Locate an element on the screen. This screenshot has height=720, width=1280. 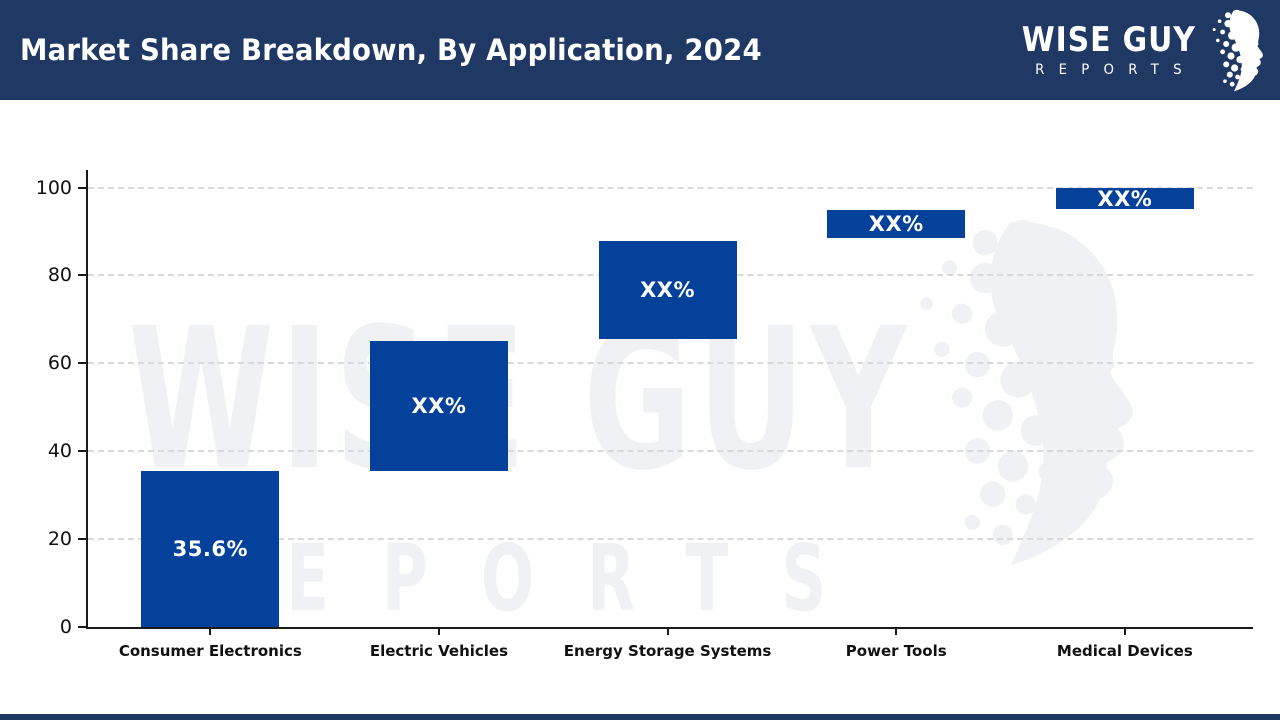
x-tick-label: Consumer Electronics is located at coordinates (210, 651).